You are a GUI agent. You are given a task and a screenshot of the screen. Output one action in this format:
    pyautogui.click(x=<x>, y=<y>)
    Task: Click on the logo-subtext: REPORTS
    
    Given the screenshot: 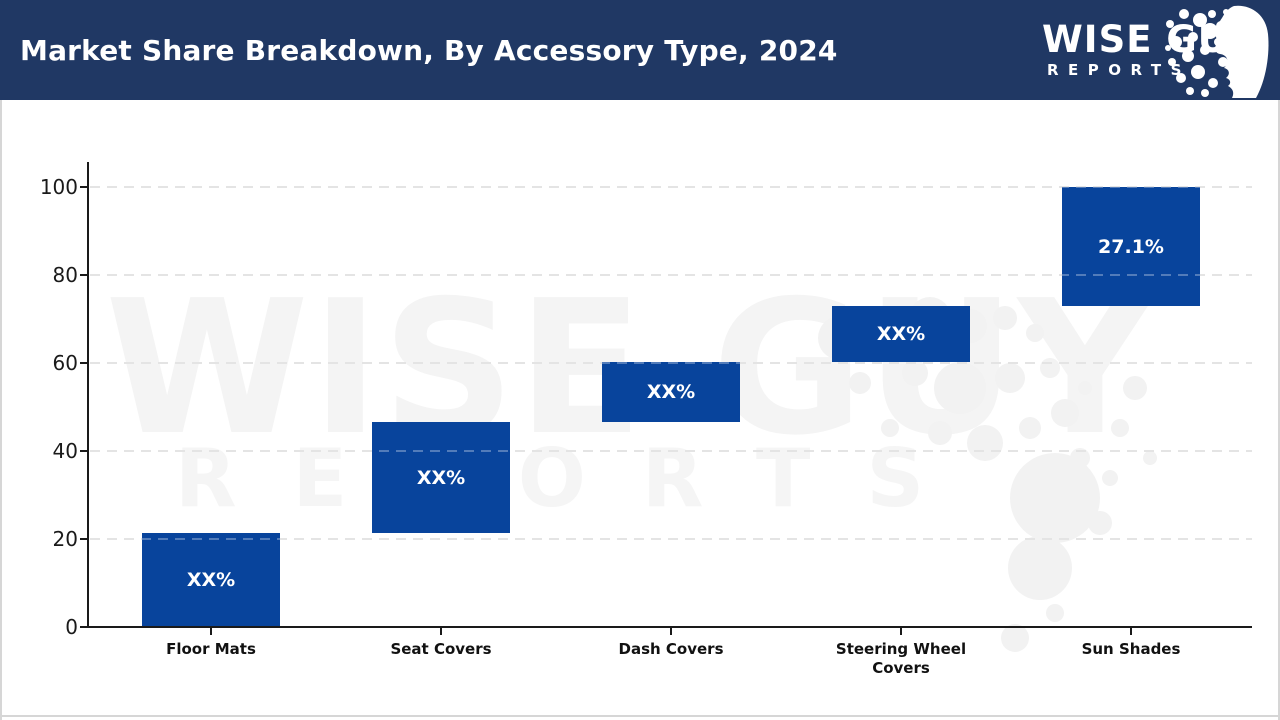 What is the action you would take?
    pyautogui.click(x=1119, y=69)
    